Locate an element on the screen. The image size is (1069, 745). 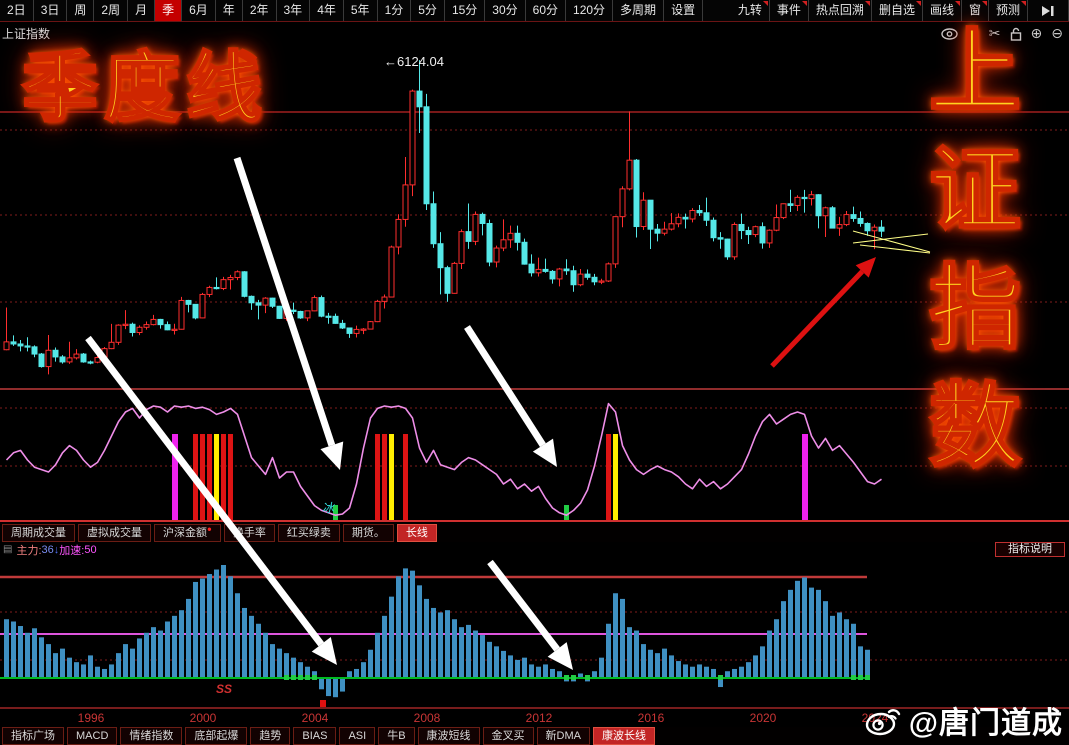
grid-icon: ▤ is located at coordinates (8, 549).